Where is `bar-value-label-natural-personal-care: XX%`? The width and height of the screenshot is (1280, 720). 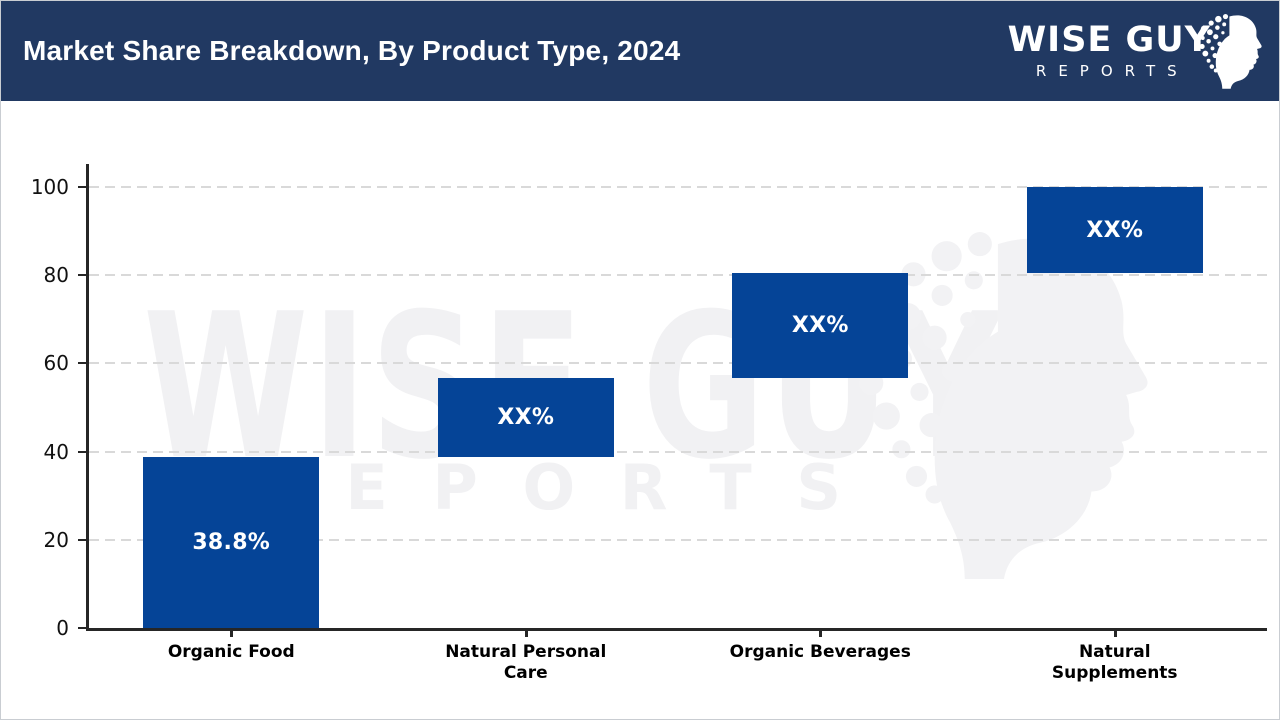 bar-value-label-natural-personal-care: XX% is located at coordinates (526, 417).